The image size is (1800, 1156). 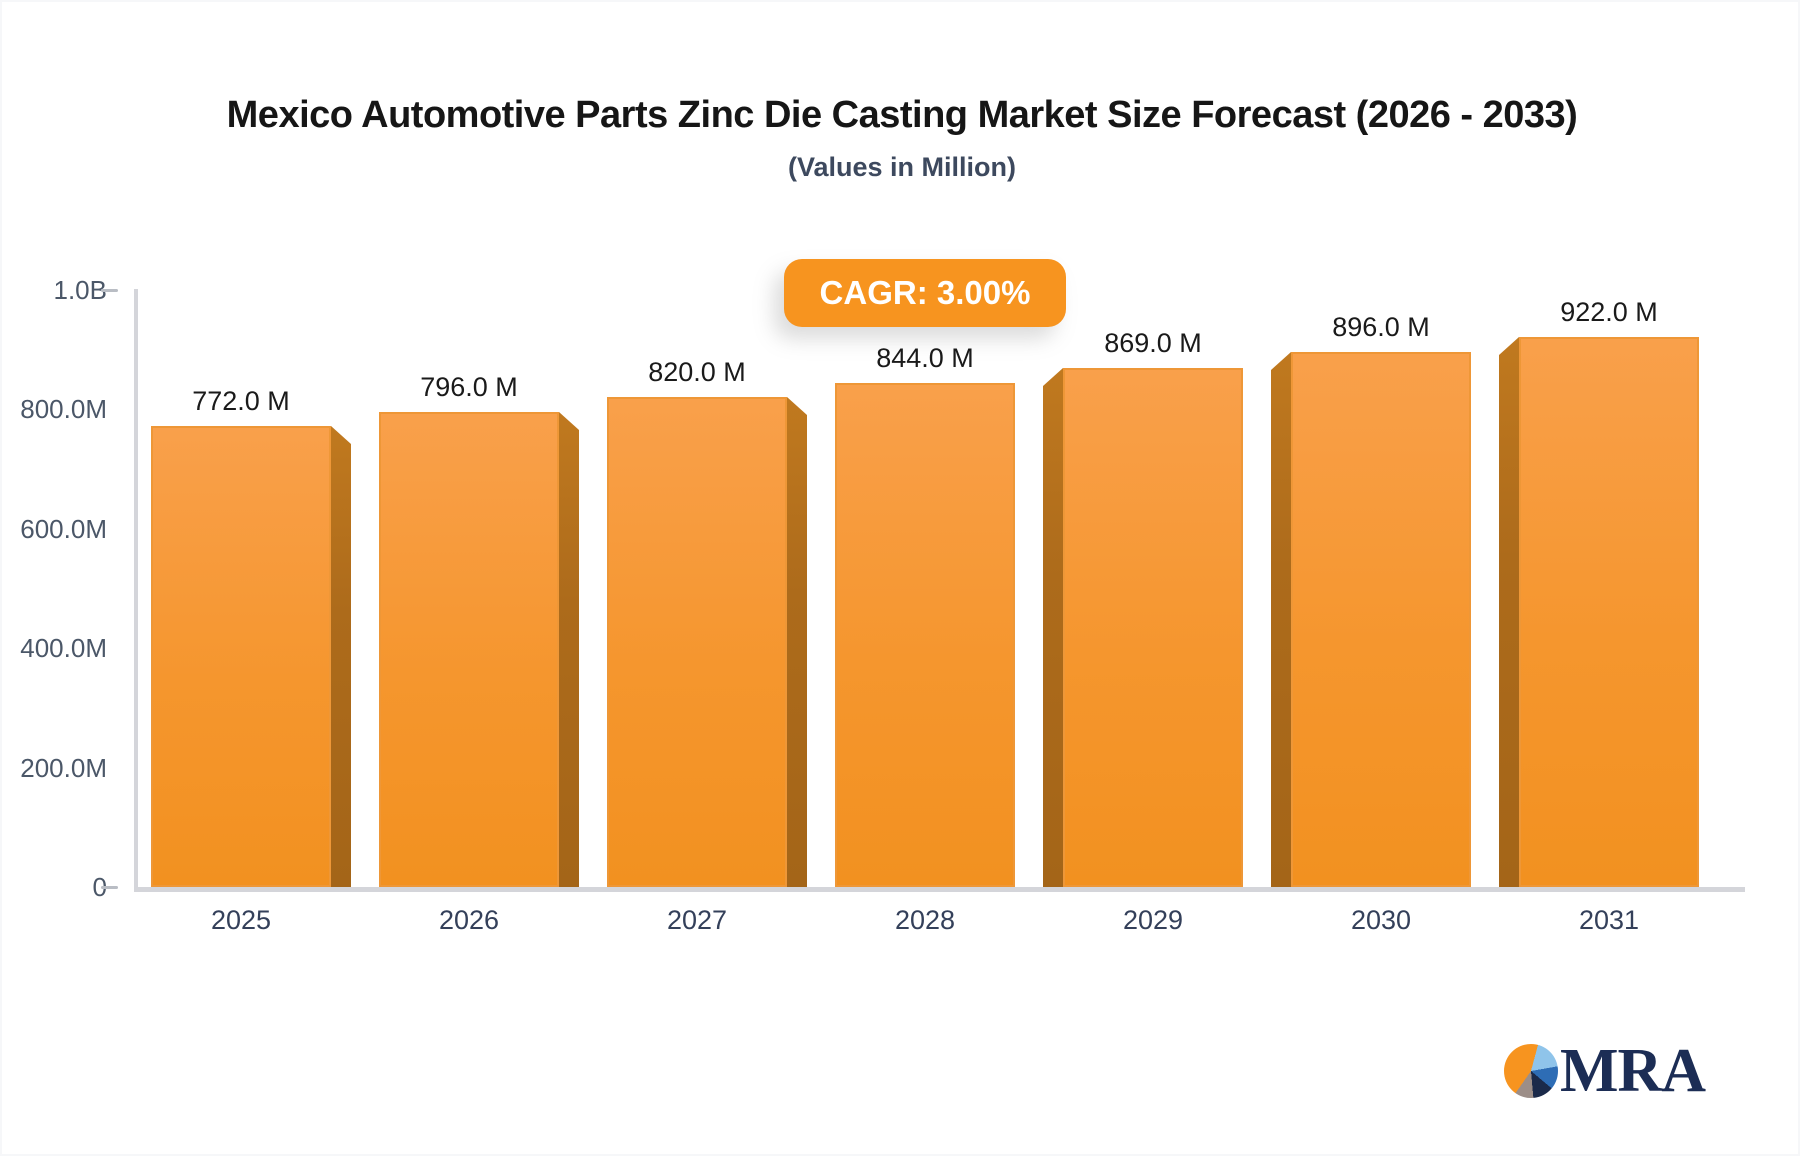 I want to click on pie-chart-logo-icon, so click(x=1531, y=1071).